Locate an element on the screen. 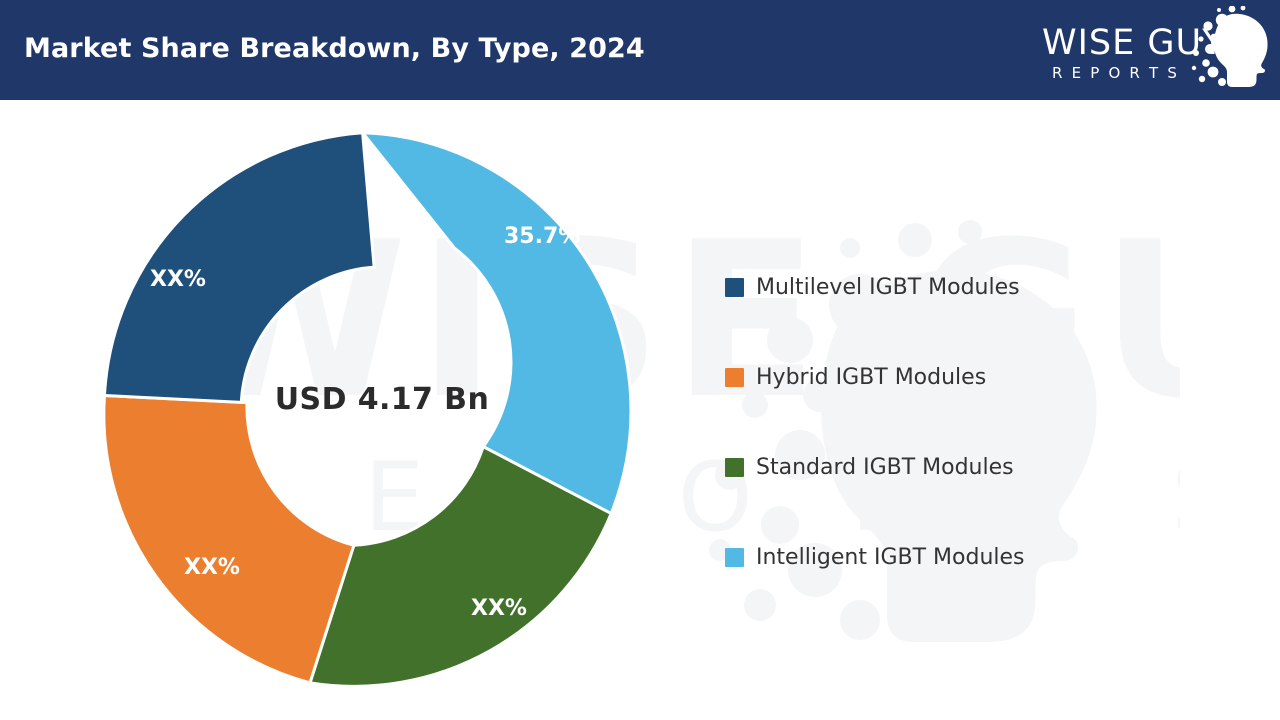  slice-label-intelligent-igbt-modules: 35.7% is located at coordinates (542, 236).